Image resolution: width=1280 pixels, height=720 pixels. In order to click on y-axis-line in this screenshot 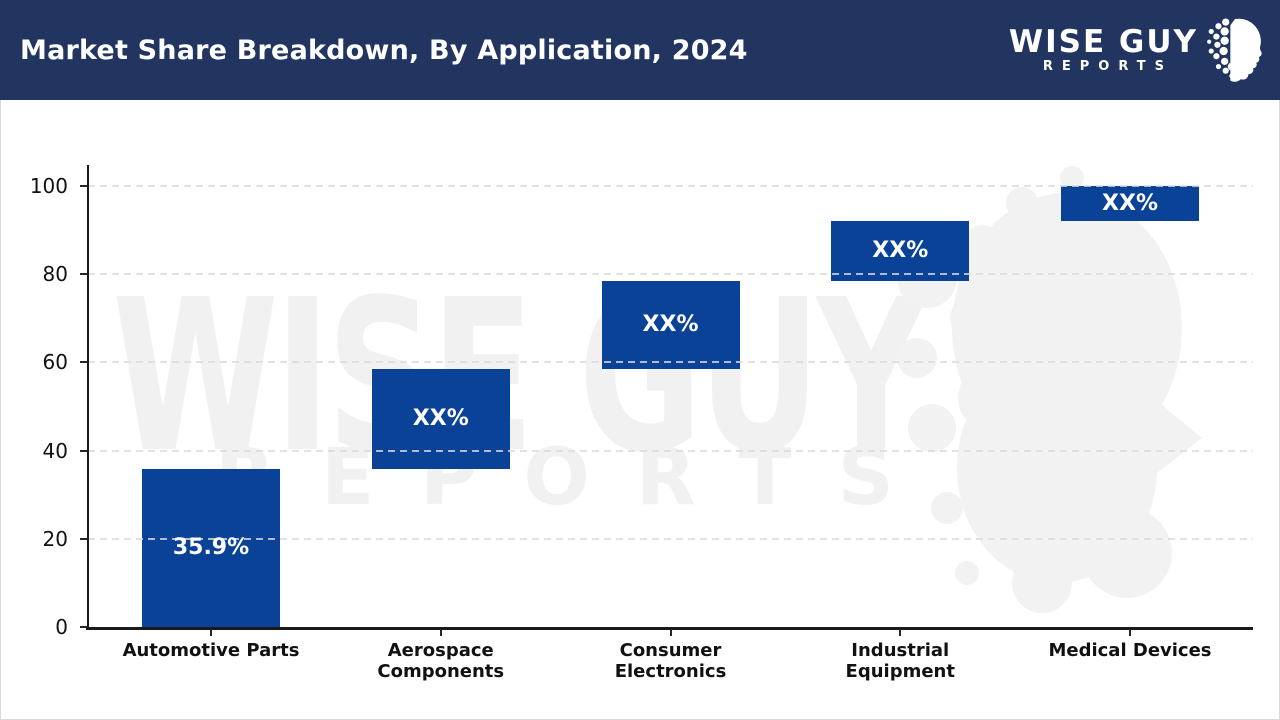, I will do `click(88, 397)`.